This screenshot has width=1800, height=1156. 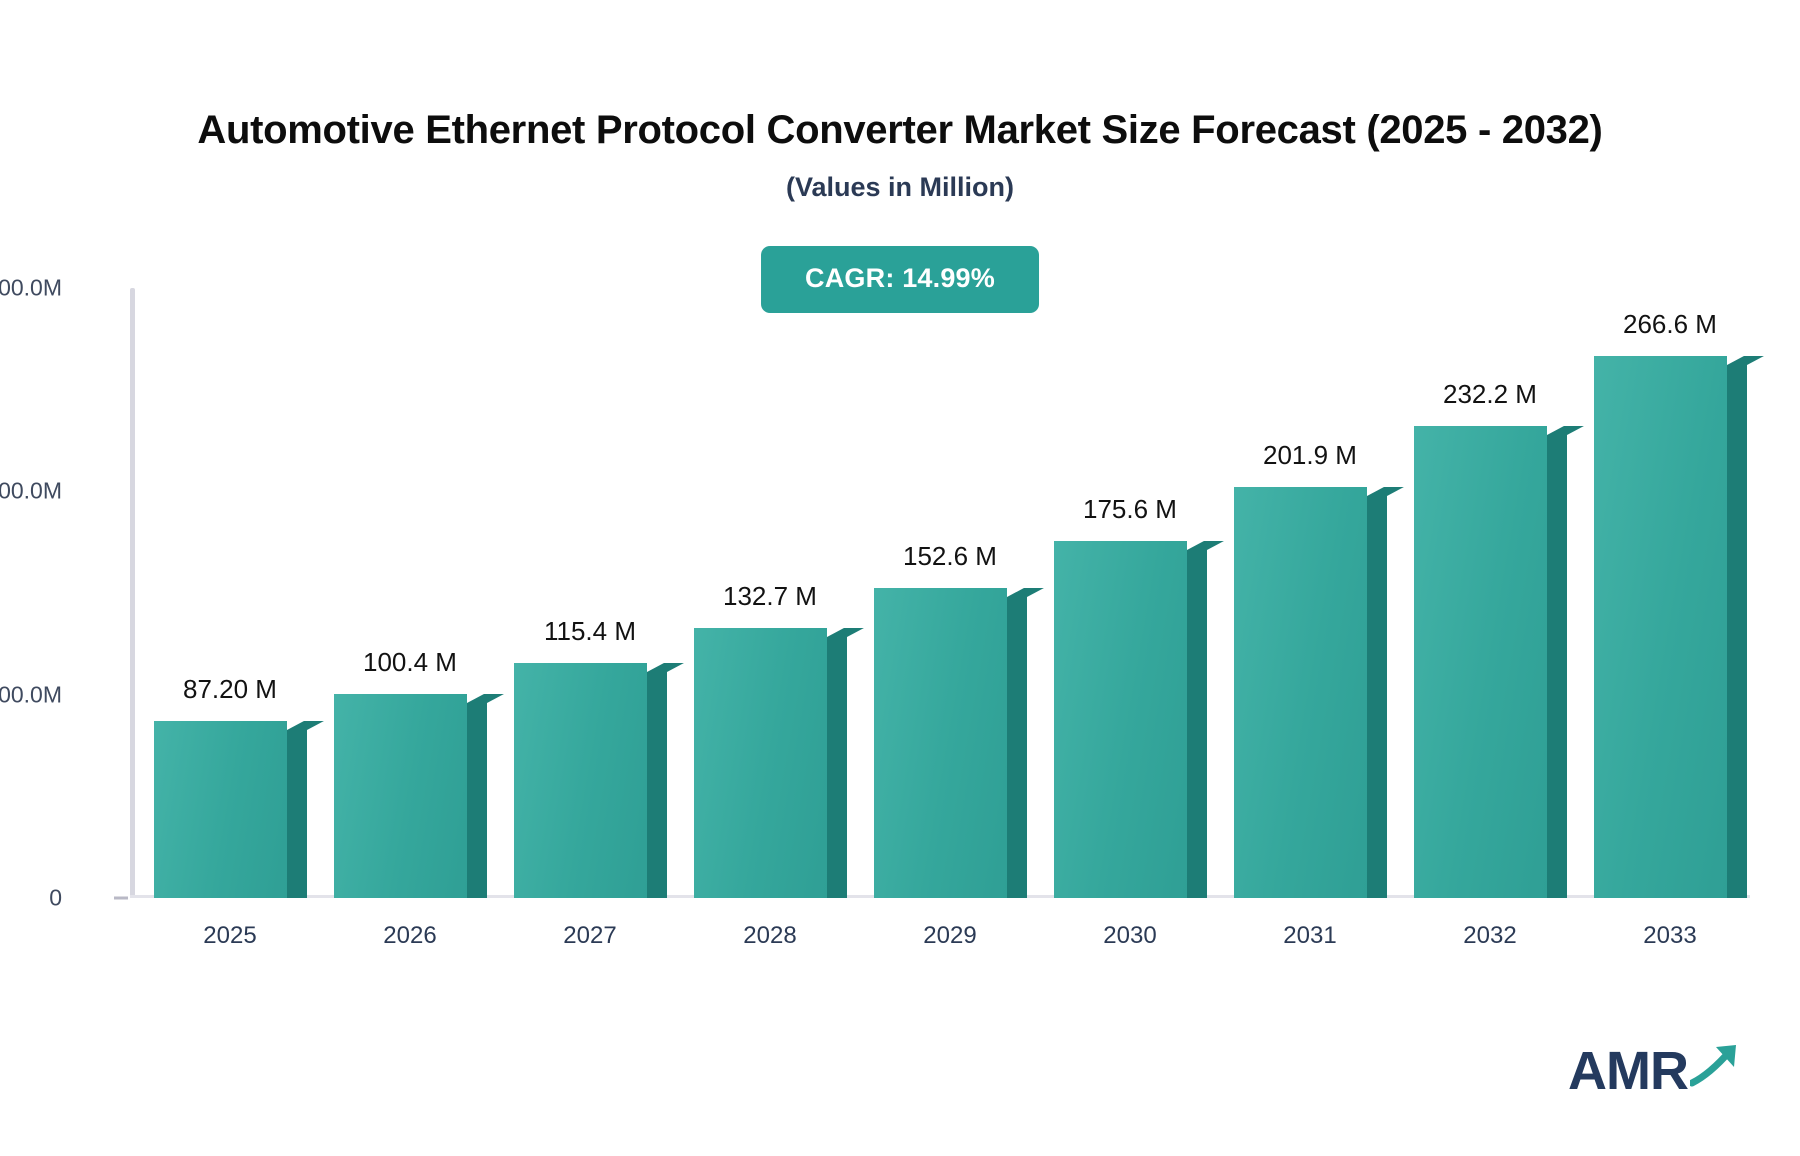 I want to click on bar-value-label: 175.6 M, so click(x=1130, y=508).